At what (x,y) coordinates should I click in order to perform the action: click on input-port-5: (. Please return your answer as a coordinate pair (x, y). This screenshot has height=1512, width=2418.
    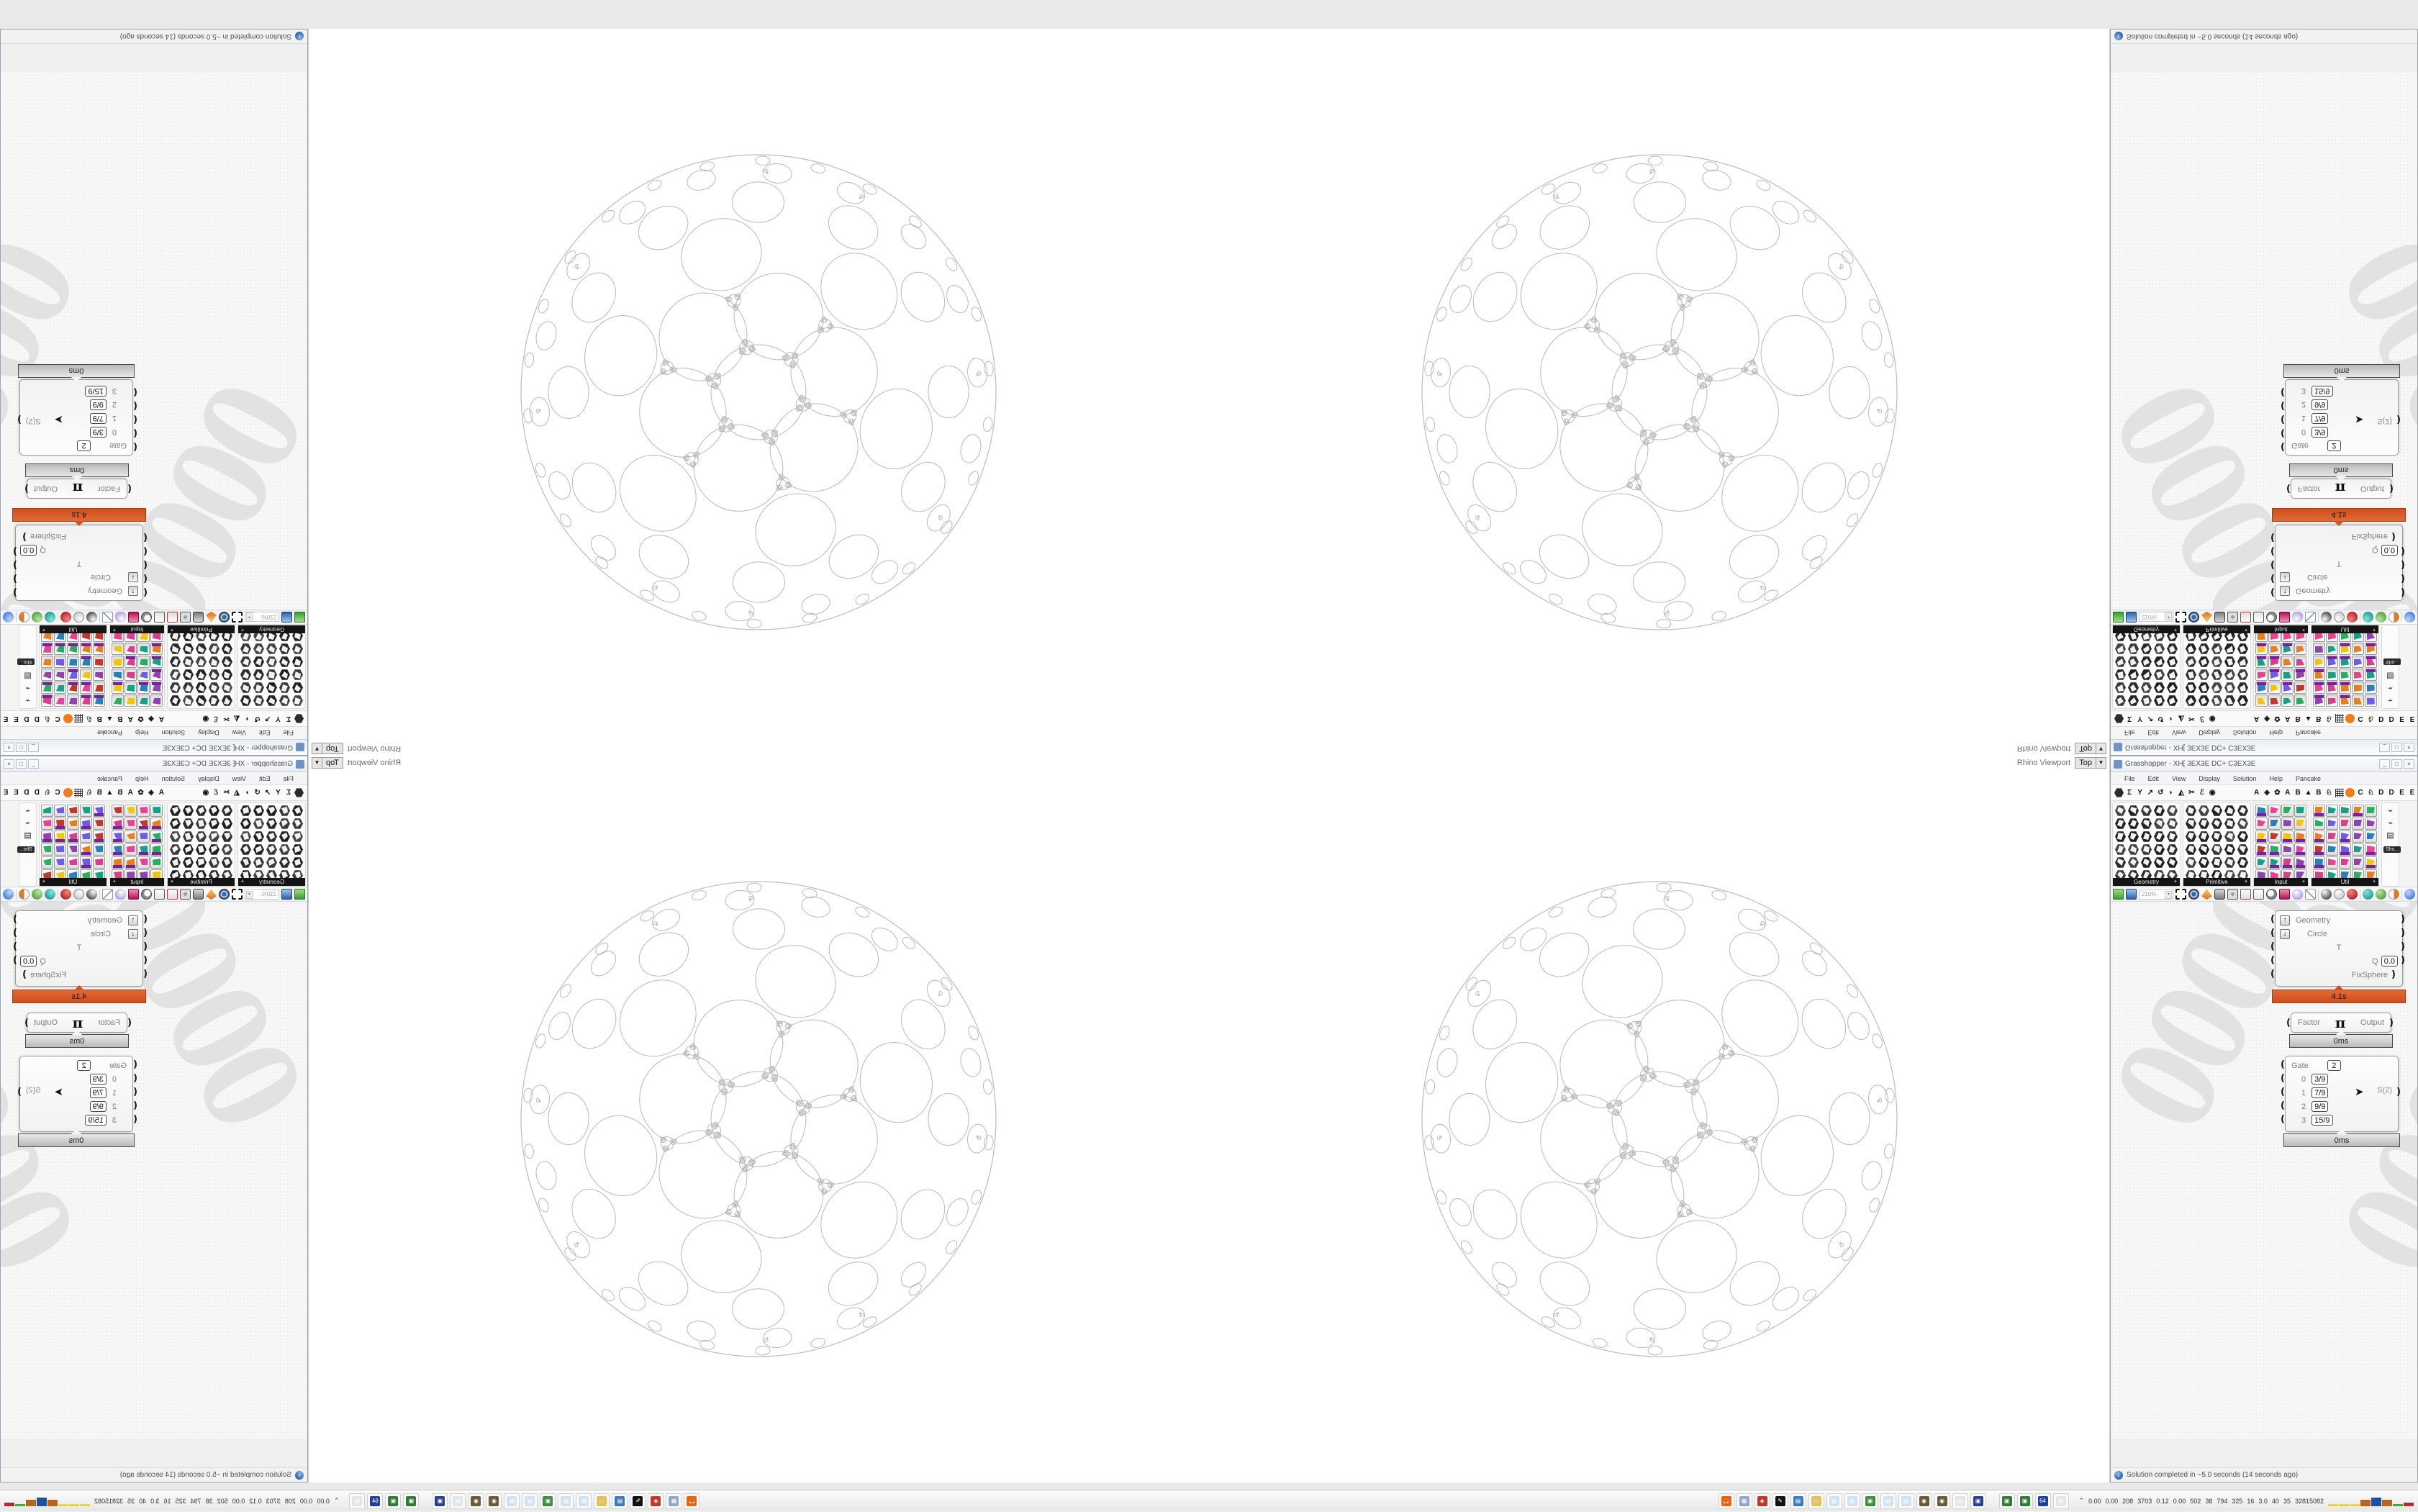
    Looking at the image, I should click on (145, 538).